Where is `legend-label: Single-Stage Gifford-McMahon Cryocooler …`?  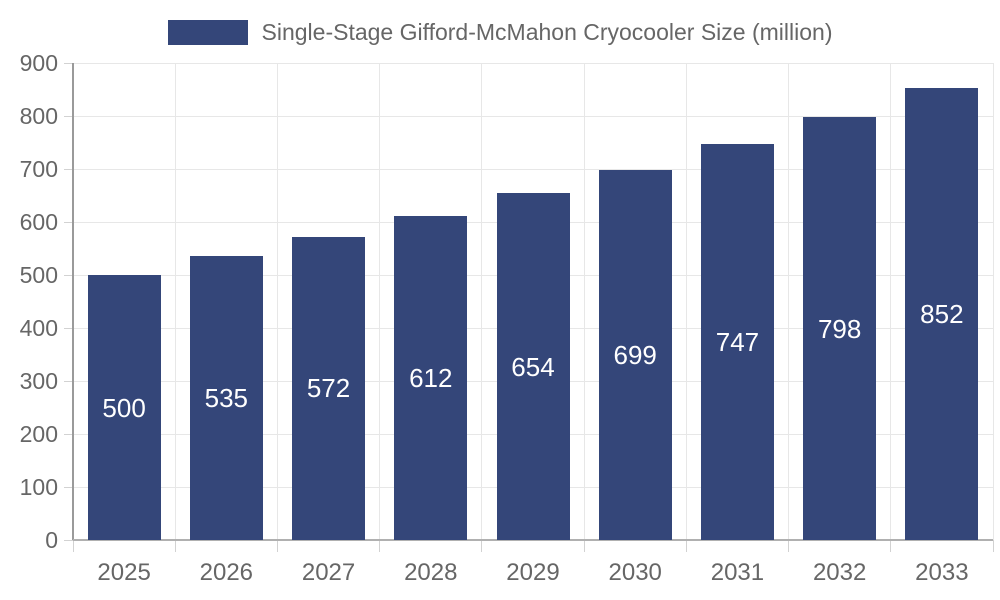 legend-label: Single-Stage Gifford-McMahon Cryocooler … is located at coordinates (547, 31).